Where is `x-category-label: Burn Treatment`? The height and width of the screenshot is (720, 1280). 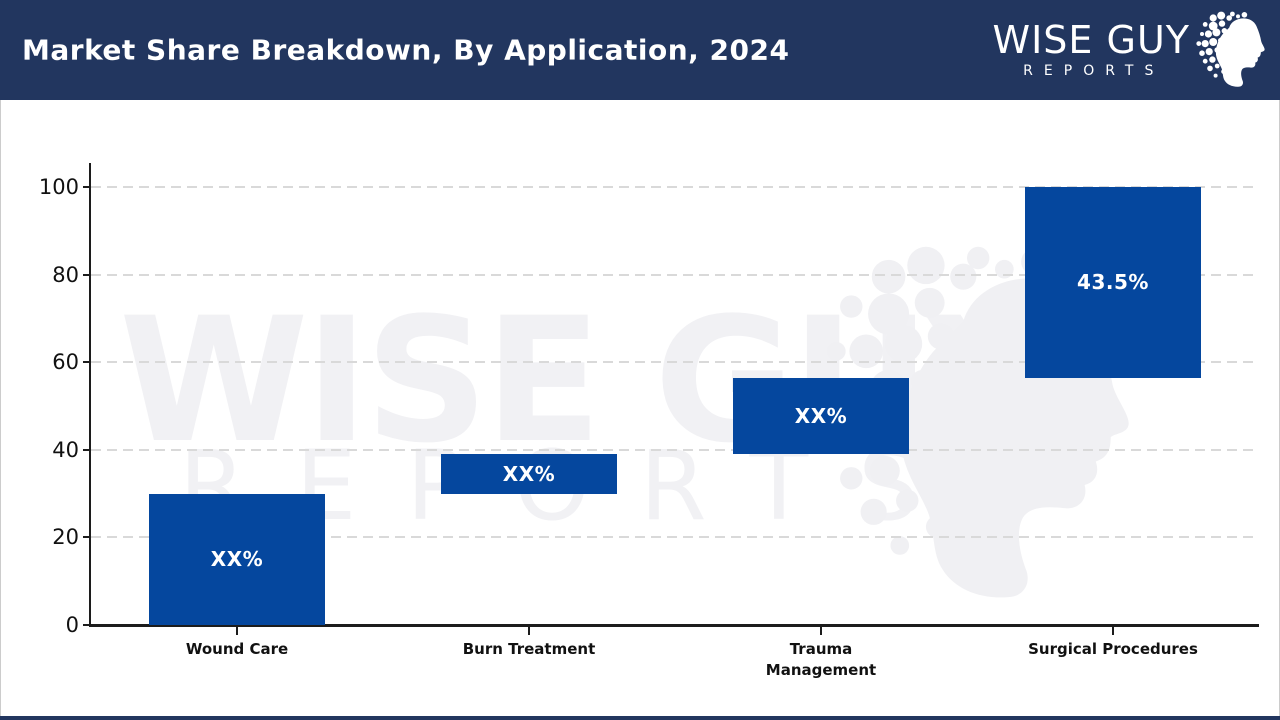 x-category-label: Burn Treatment is located at coordinates (529, 649).